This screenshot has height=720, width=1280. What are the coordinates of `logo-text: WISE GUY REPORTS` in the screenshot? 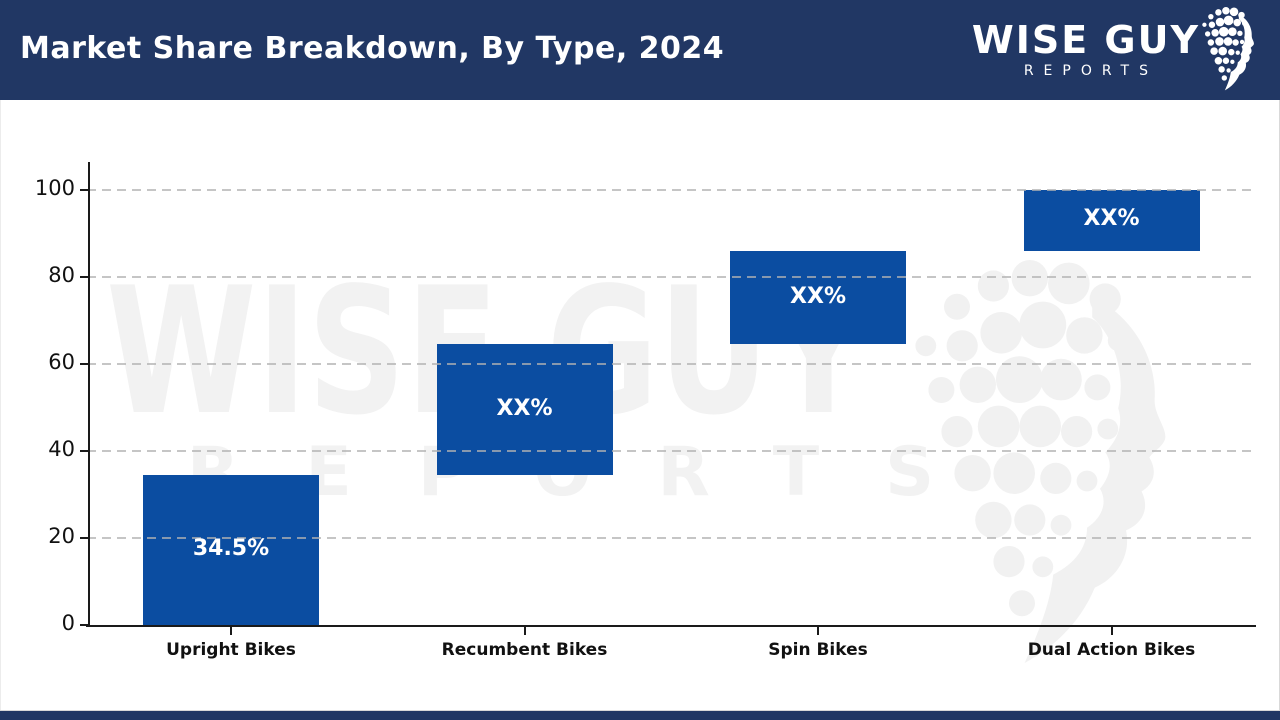 It's located at (1085, 48).